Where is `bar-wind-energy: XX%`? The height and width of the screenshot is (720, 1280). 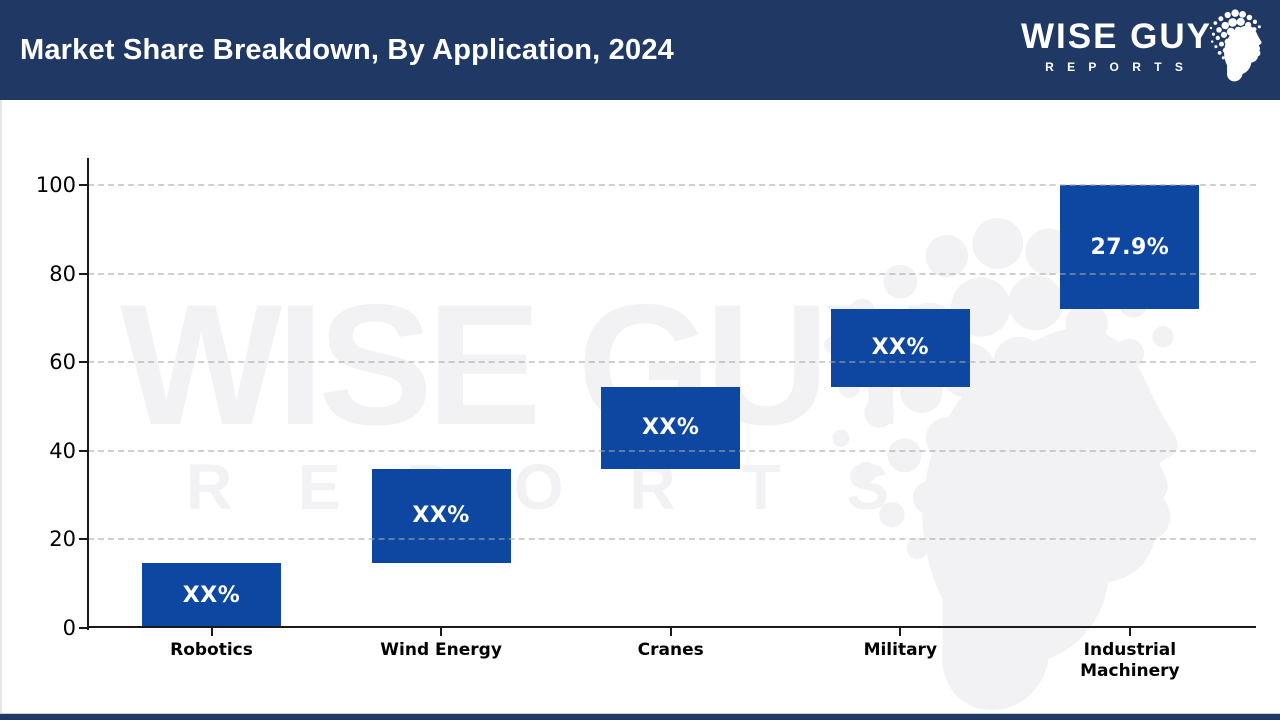
bar-wind-energy: XX% is located at coordinates (441, 516).